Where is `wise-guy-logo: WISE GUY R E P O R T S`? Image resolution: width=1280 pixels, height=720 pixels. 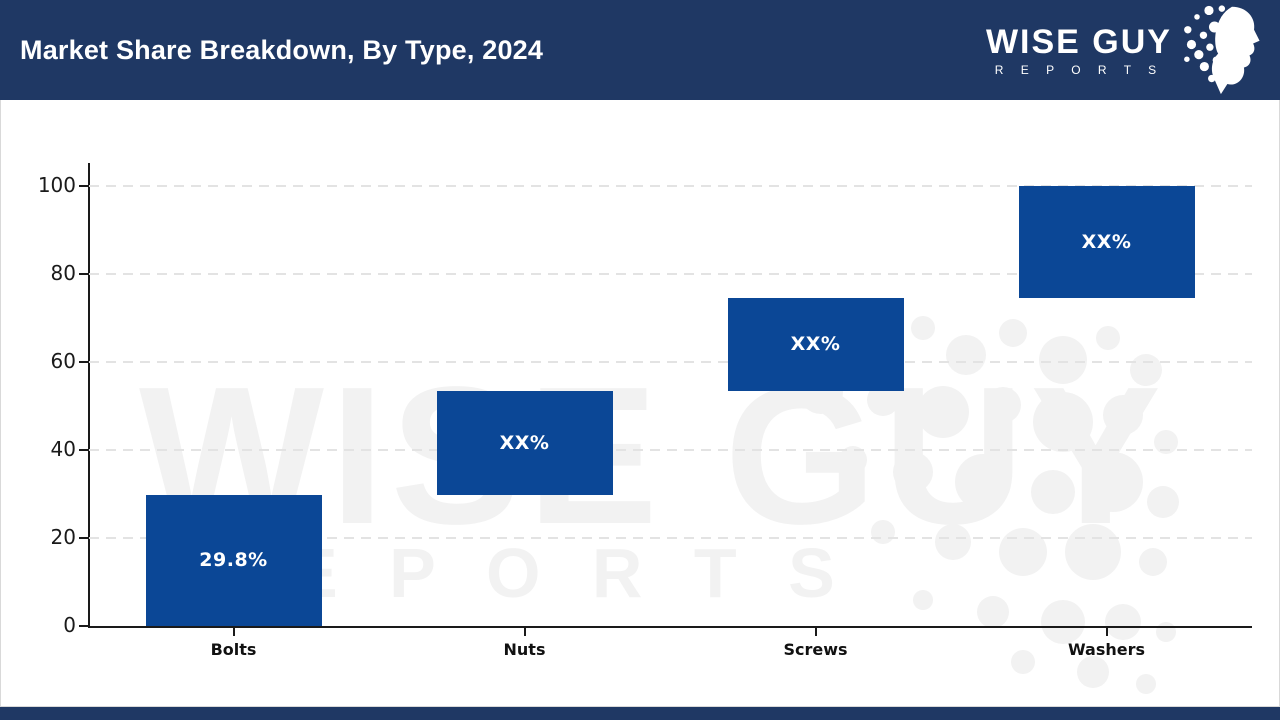 wise-guy-logo: WISE GUY R E P O R T S is located at coordinates (1133, 50).